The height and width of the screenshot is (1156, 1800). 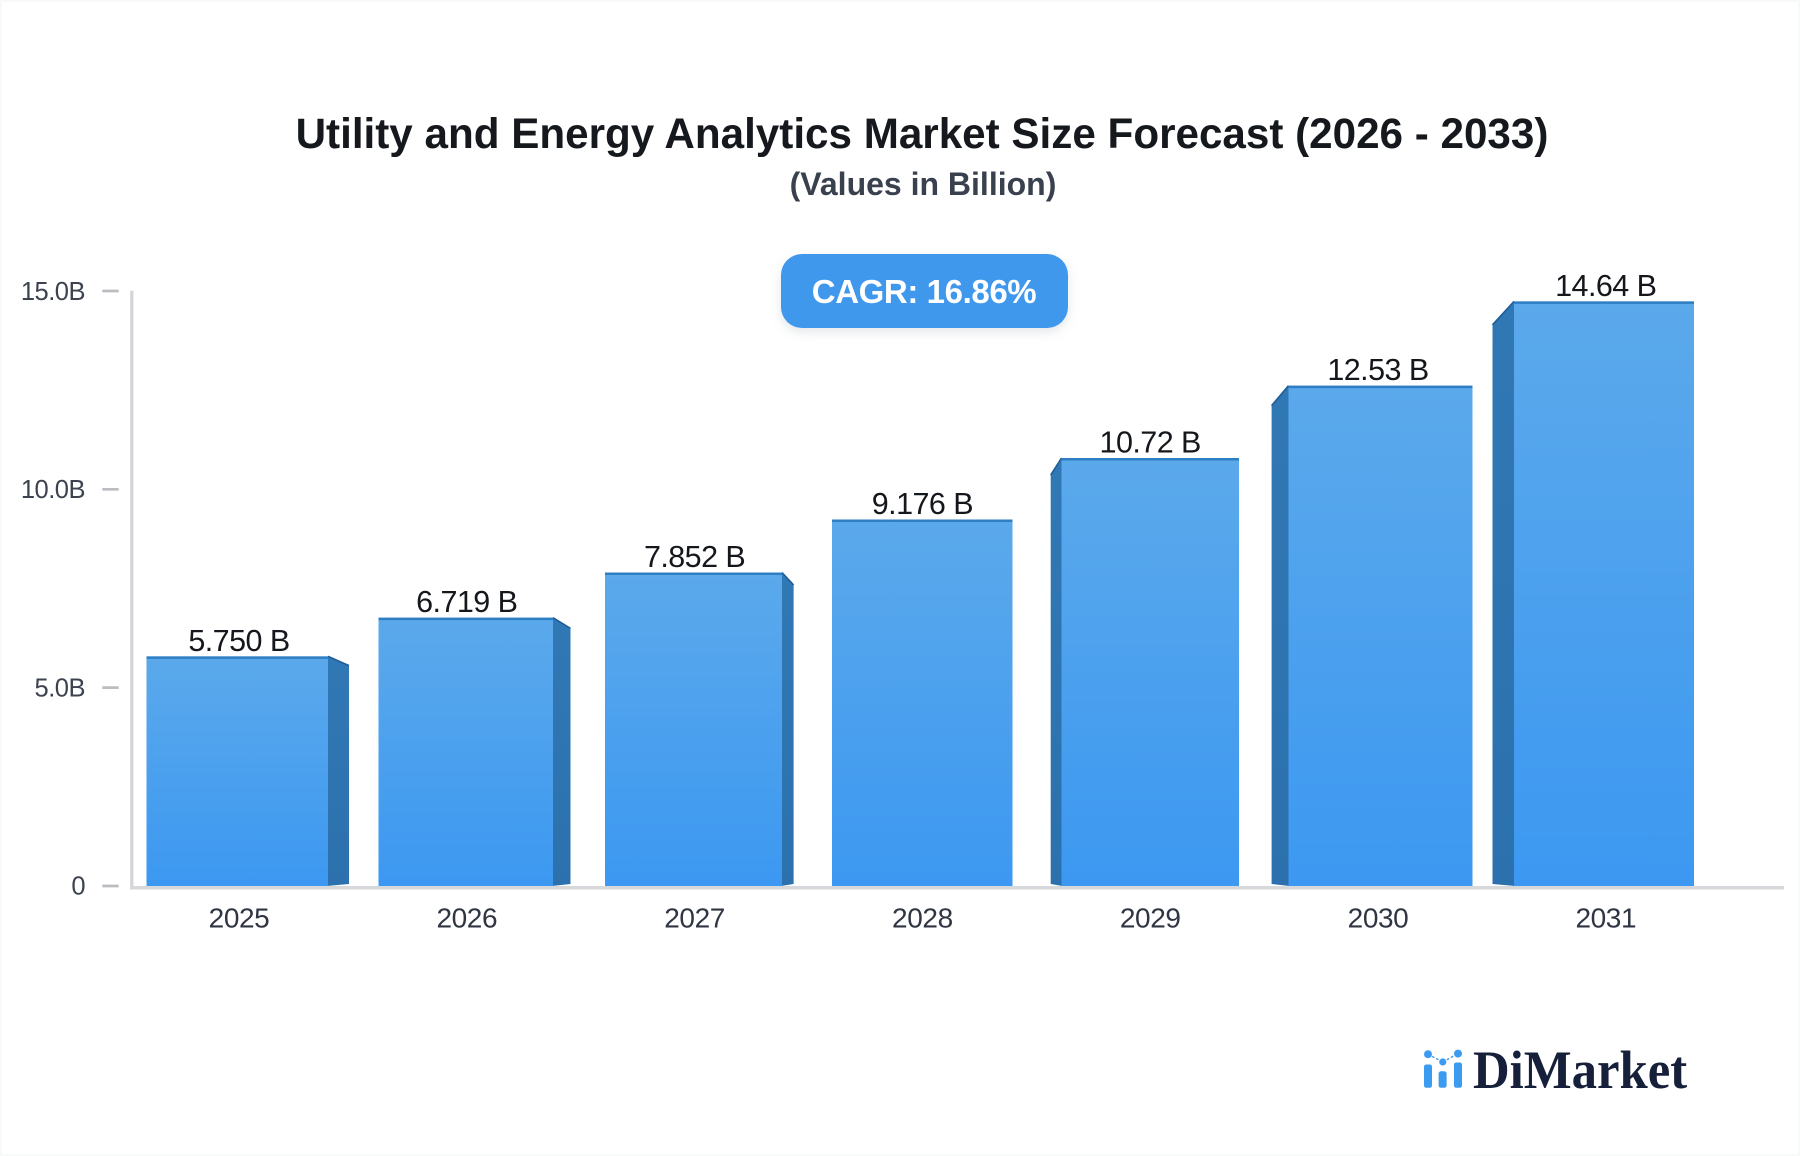 What do you see at coordinates (238, 641) in the screenshot?
I see `svg-text: 5.750 B` at bounding box center [238, 641].